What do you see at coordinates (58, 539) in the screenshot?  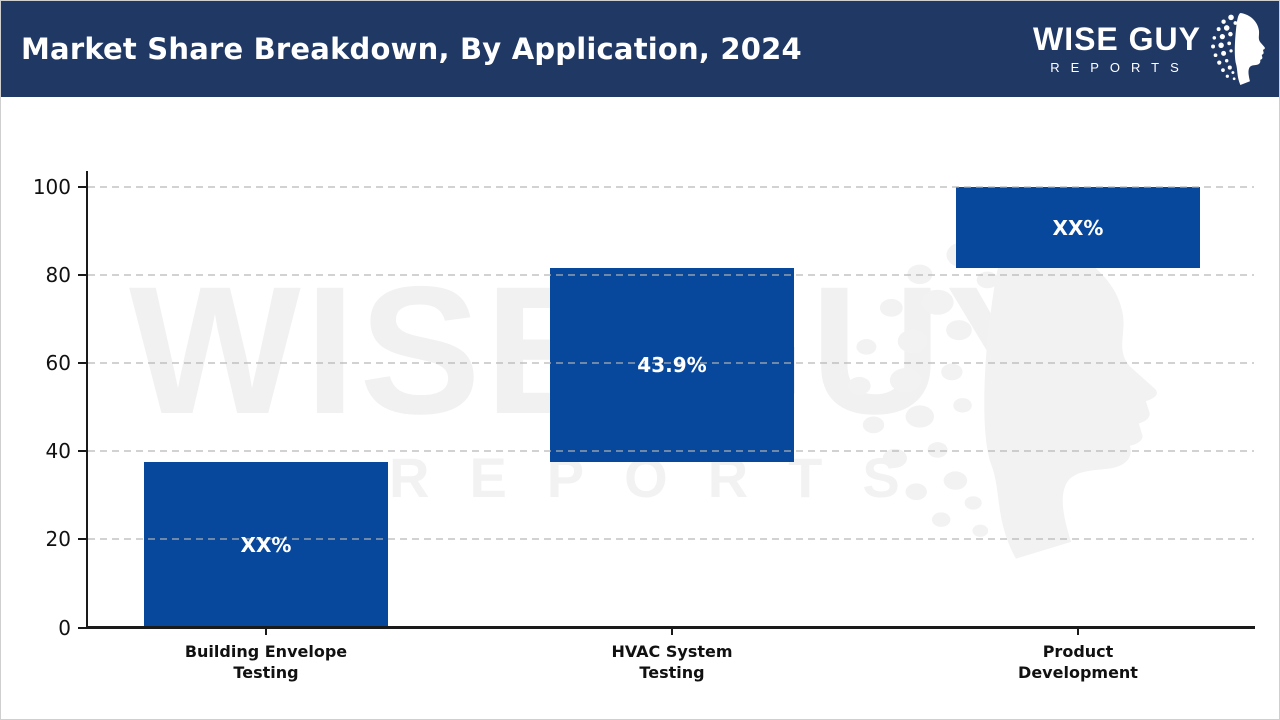 I see `y-tick-label: 20` at bounding box center [58, 539].